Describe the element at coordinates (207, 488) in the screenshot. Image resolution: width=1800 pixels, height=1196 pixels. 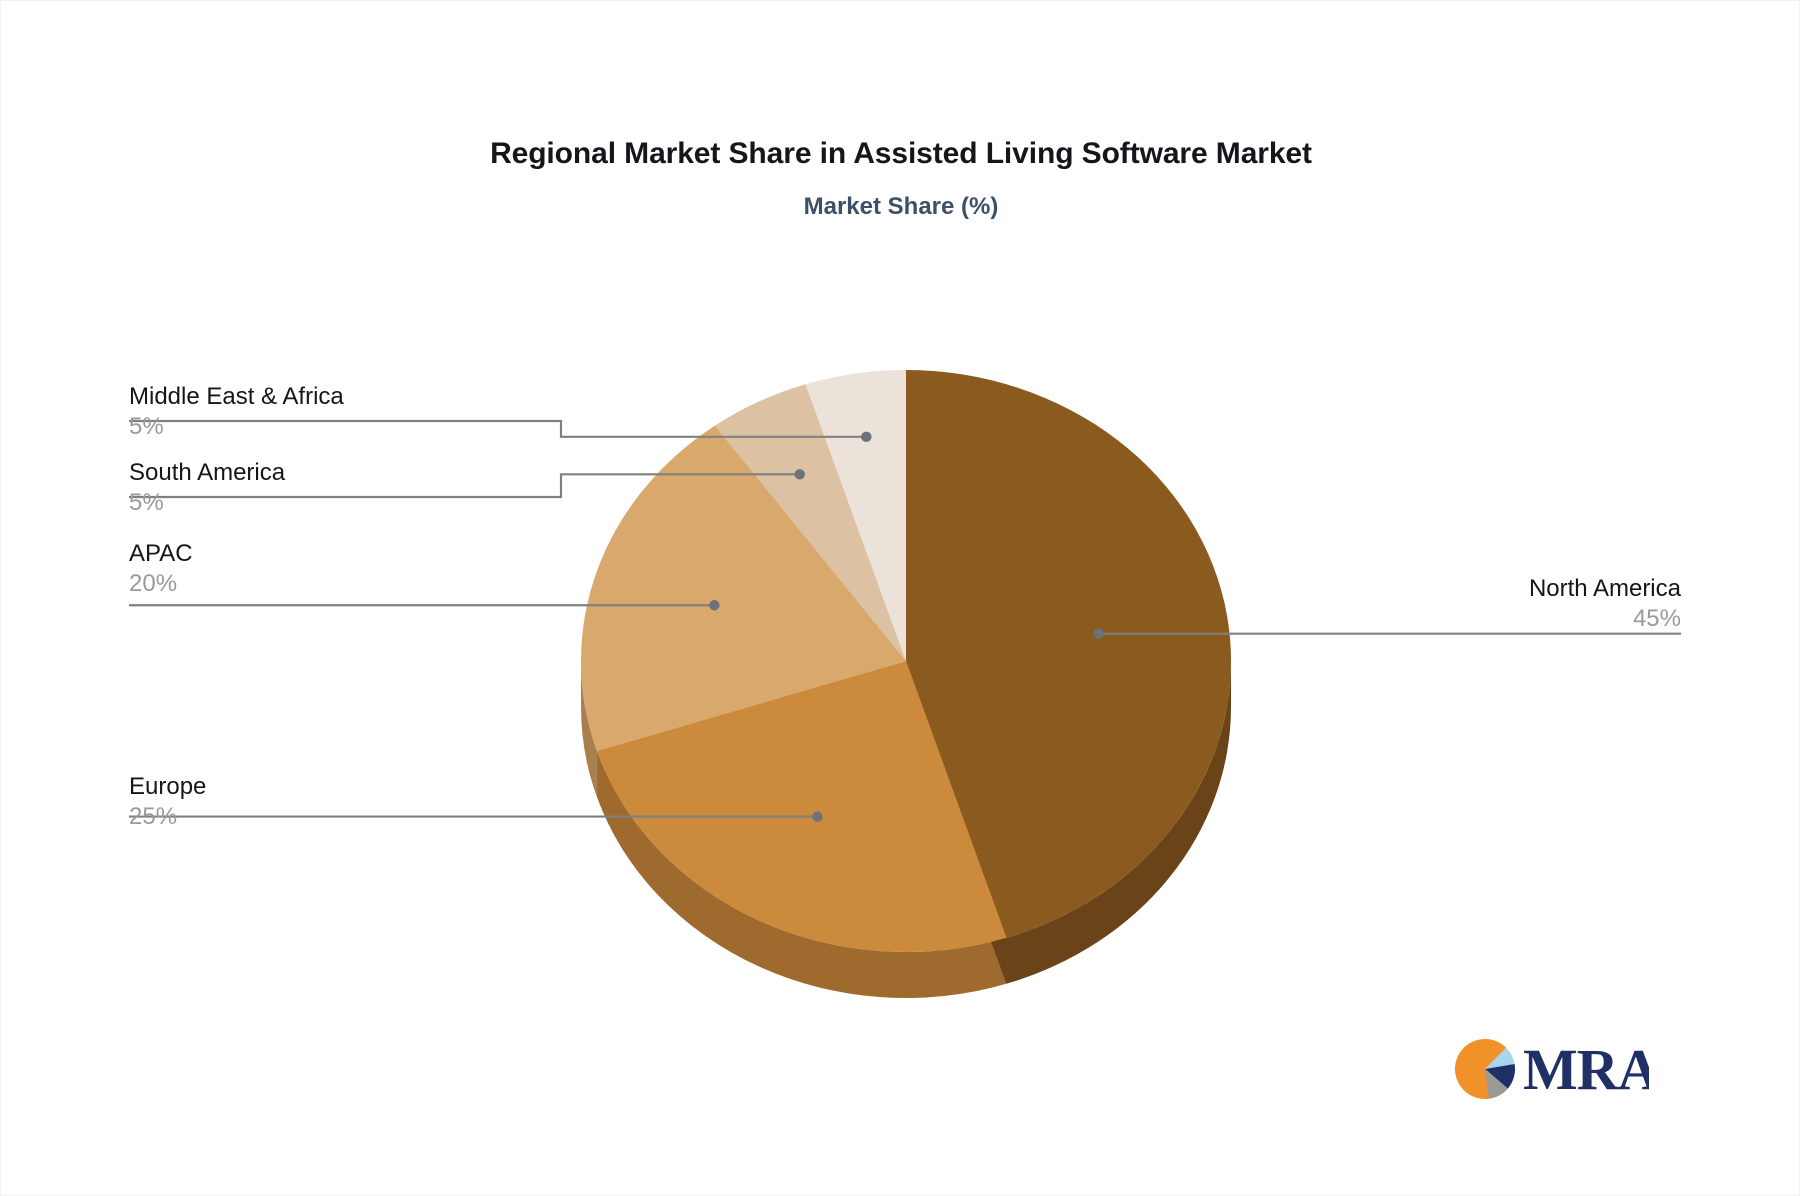
I see `callout-south-america: South America 5%` at that location.